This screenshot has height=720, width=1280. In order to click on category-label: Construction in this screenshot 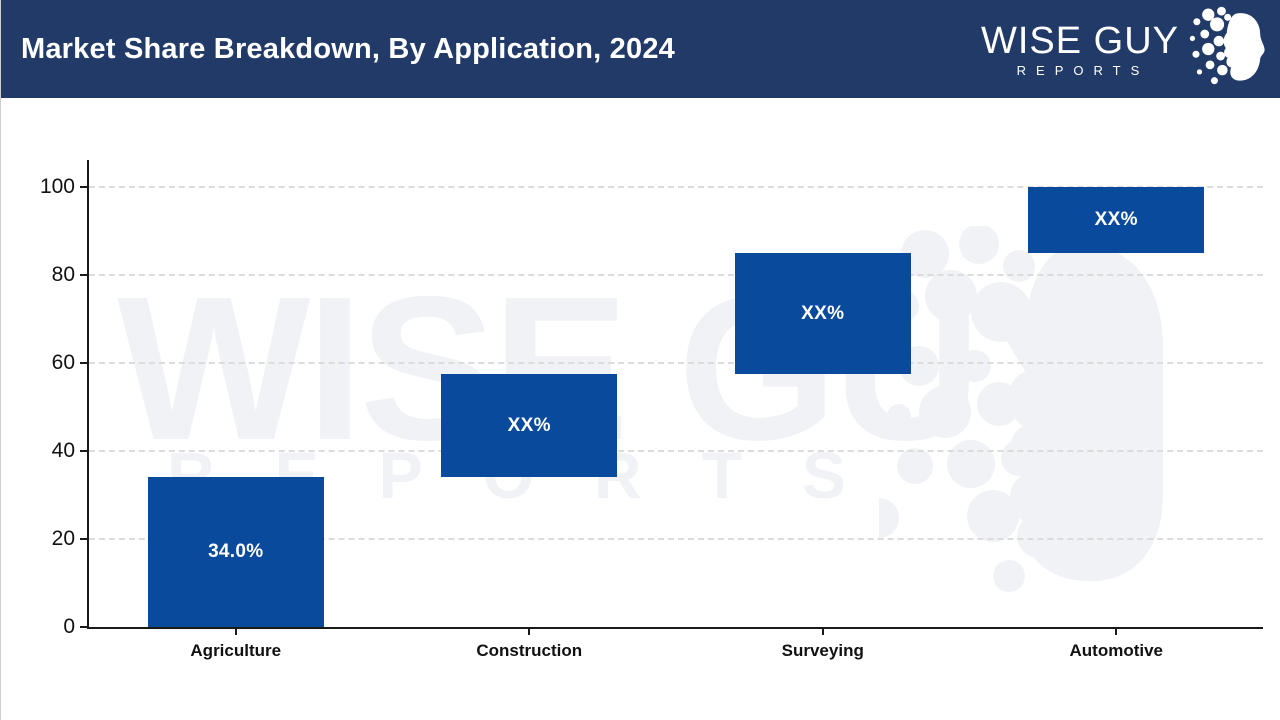, I will do `click(529, 650)`.